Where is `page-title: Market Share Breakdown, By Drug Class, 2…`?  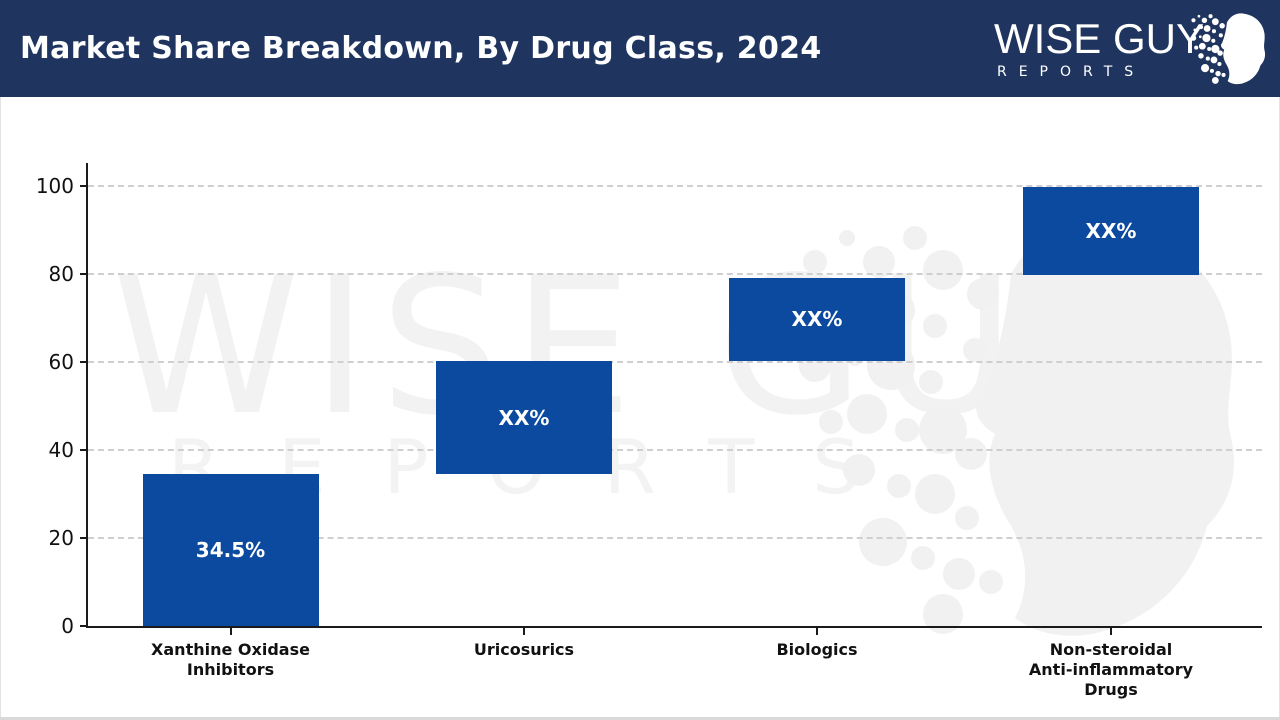
page-title: Market Share Breakdown, By Drug Class, 2… is located at coordinates (421, 48).